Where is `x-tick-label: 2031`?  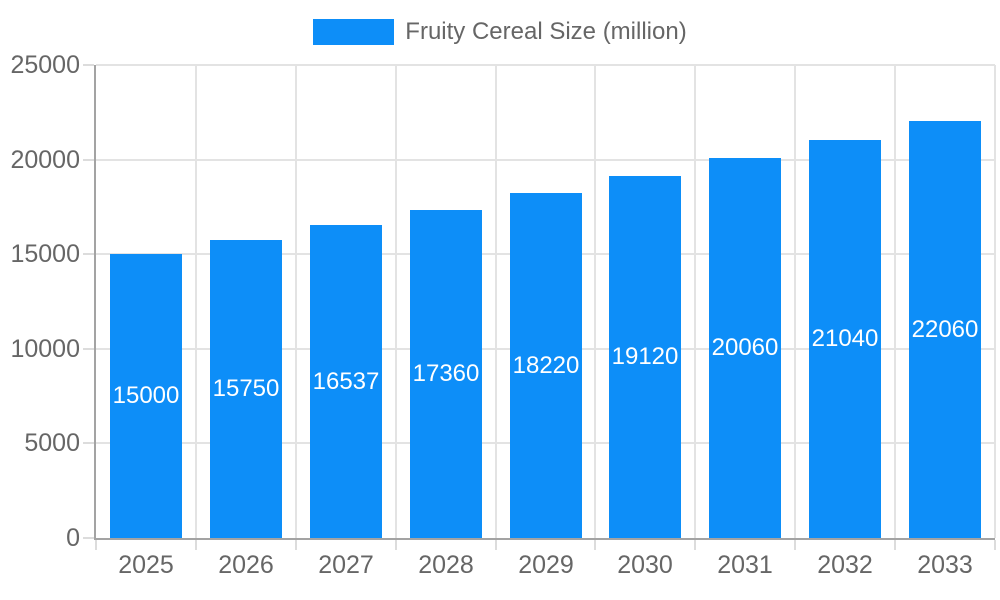
x-tick-label: 2031 is located at coordinates (745, 565).